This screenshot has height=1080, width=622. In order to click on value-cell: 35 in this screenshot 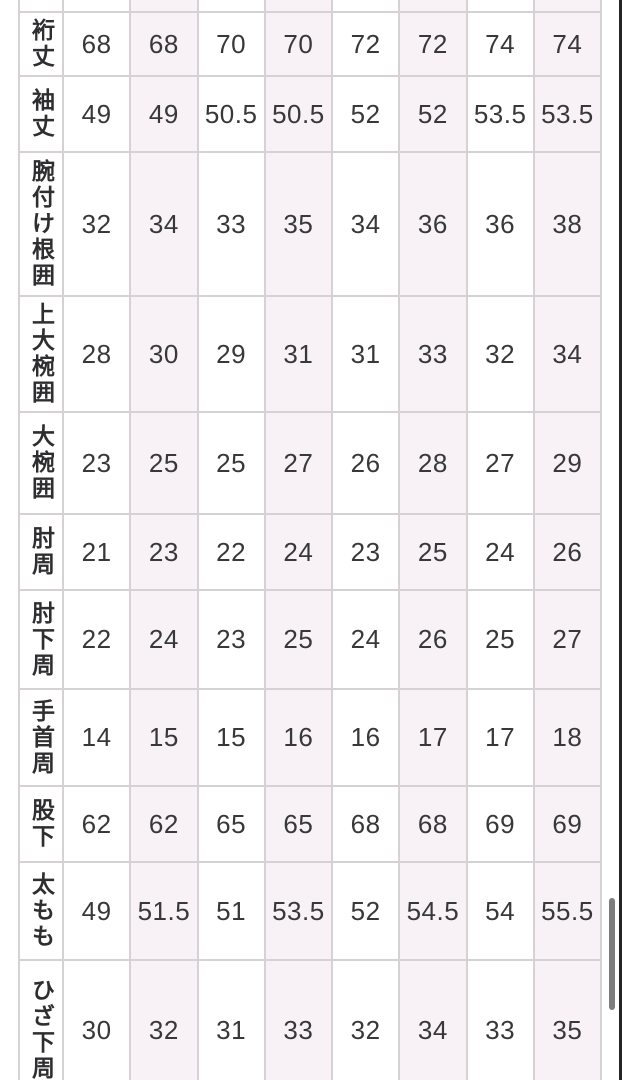, I will do `click(298, 224)`.